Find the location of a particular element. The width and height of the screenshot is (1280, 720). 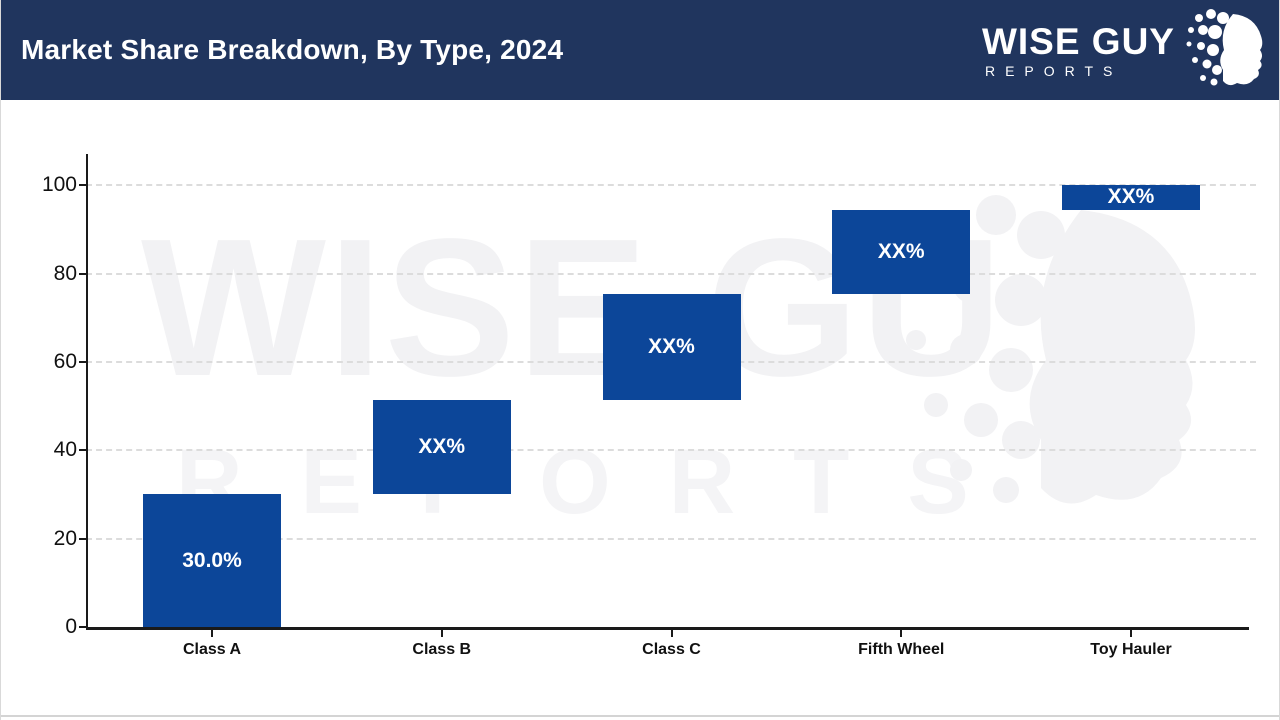

bar-fifth-wheel: XX% is located at coordinates (901, 251).